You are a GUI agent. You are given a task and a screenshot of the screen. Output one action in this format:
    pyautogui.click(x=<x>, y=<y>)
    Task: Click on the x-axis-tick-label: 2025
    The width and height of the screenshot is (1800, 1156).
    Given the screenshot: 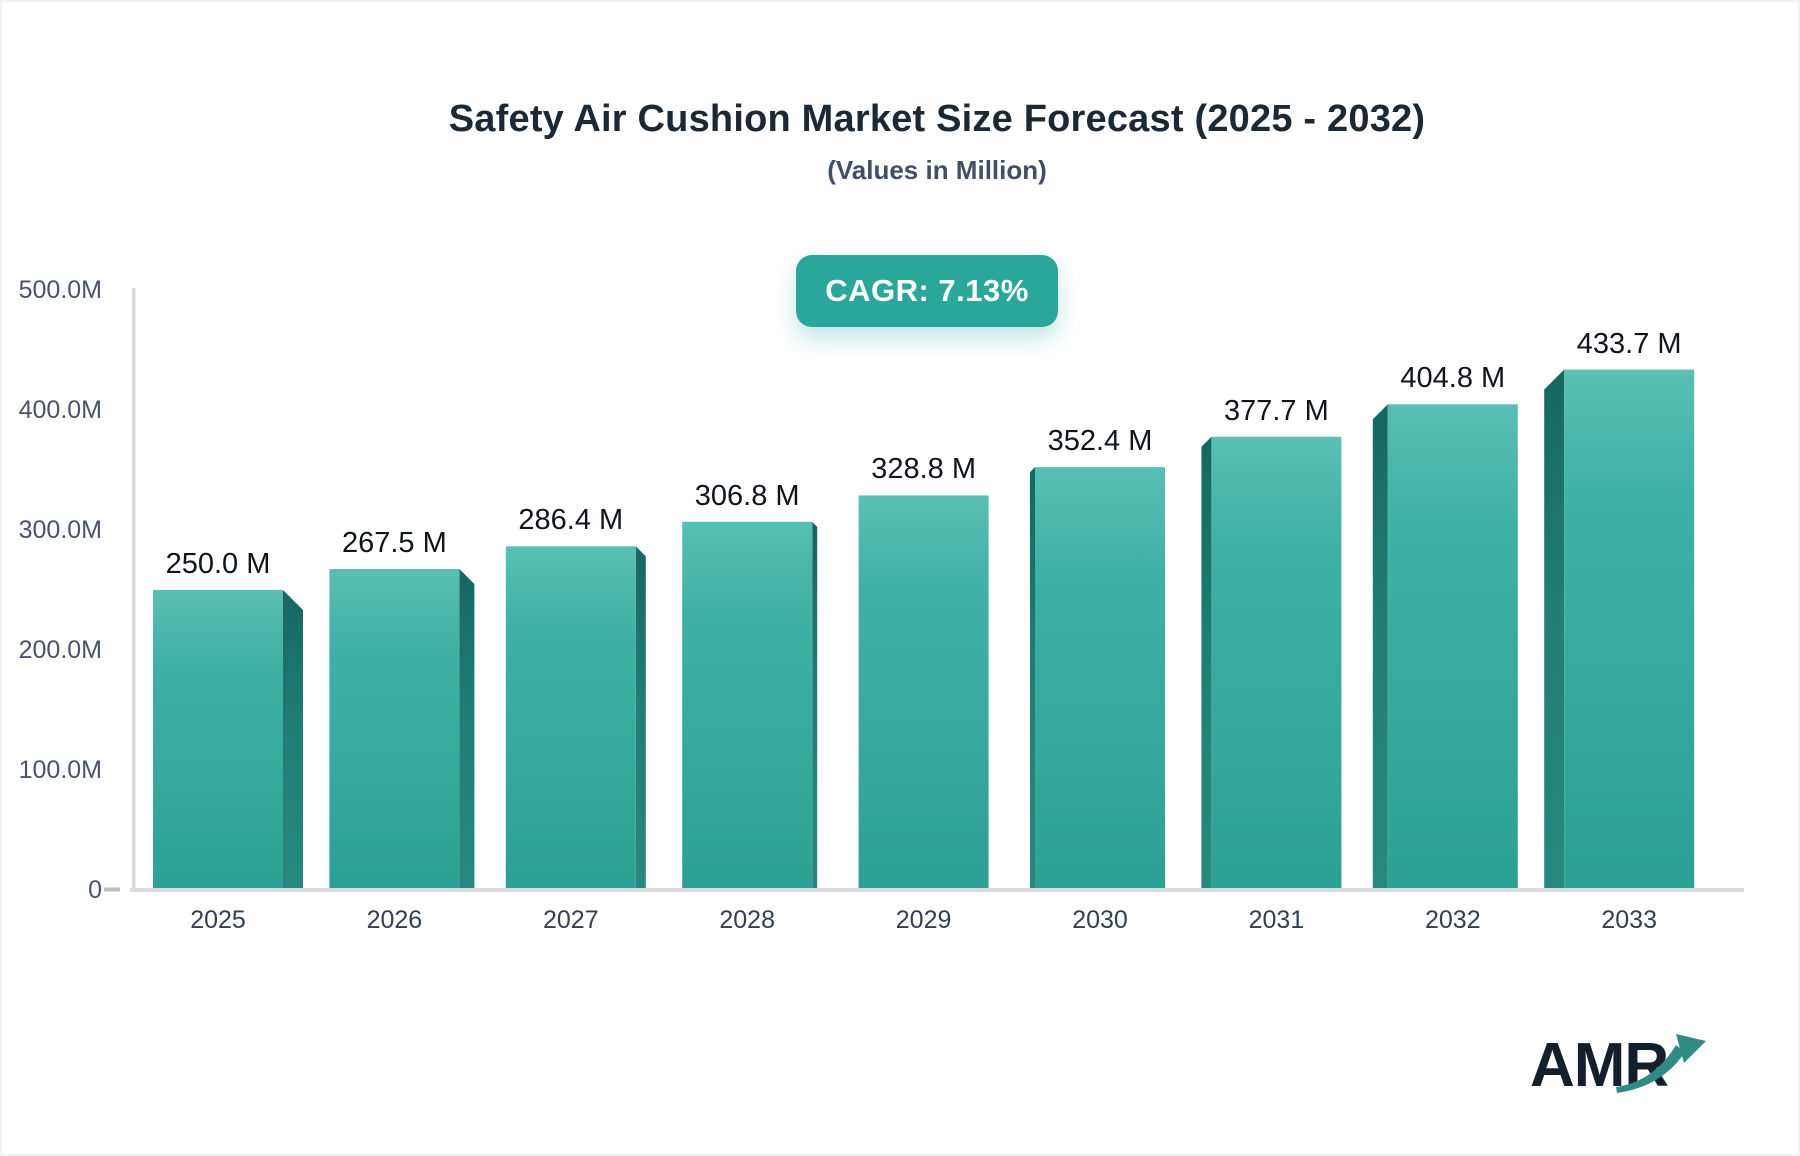 What is the action you would take?
    pyautogui.click(x=218, y=920)
    